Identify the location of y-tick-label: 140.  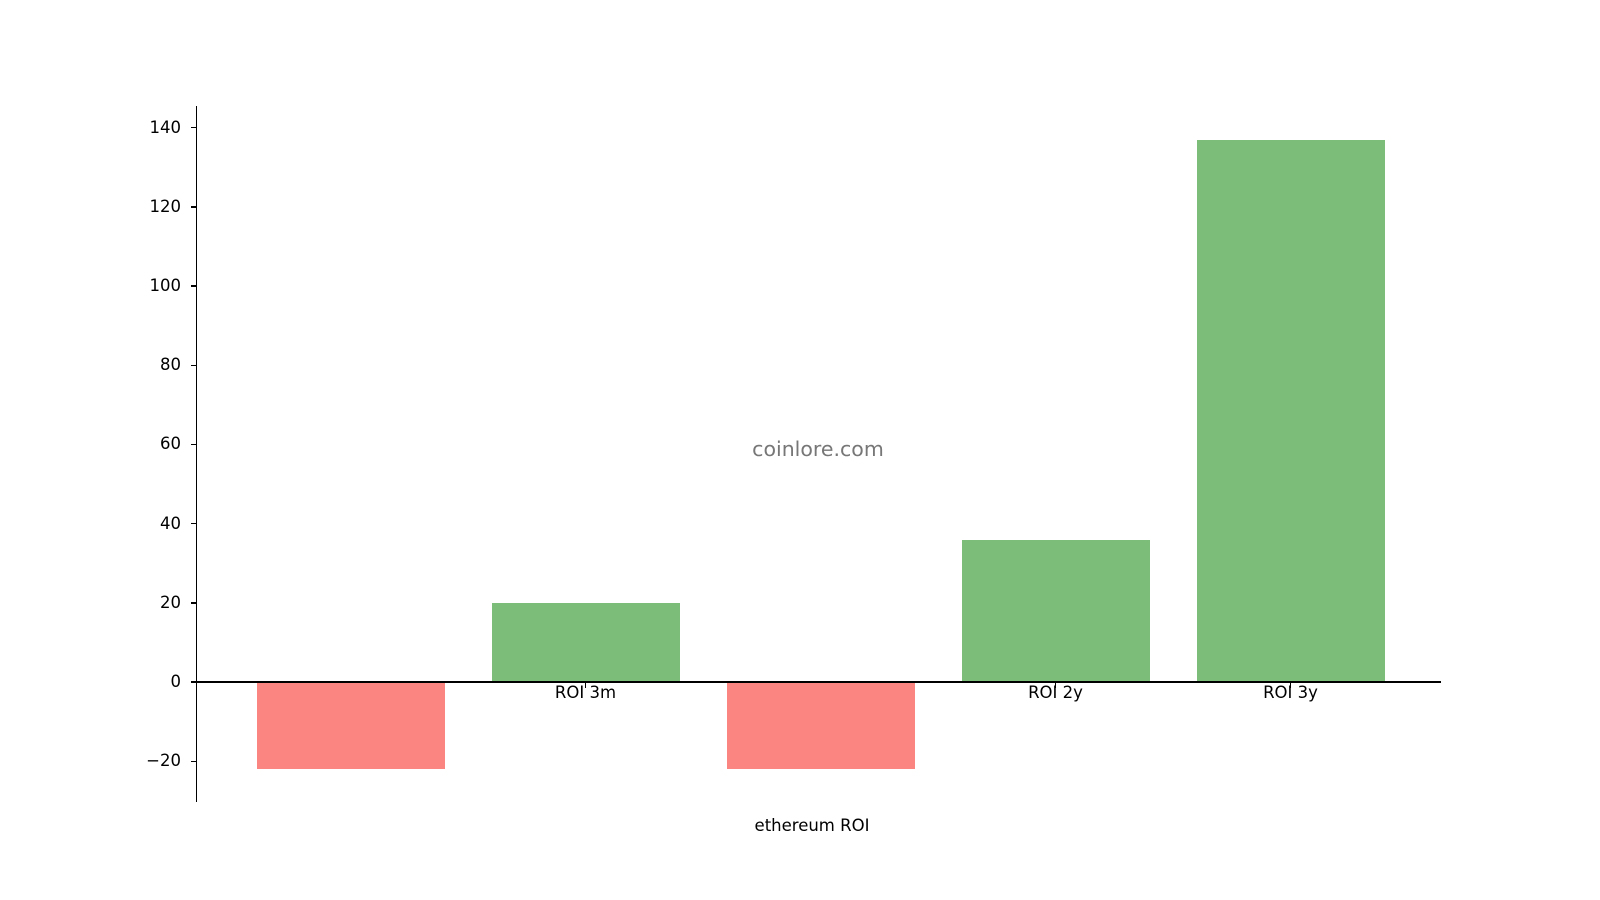
(165, 127).